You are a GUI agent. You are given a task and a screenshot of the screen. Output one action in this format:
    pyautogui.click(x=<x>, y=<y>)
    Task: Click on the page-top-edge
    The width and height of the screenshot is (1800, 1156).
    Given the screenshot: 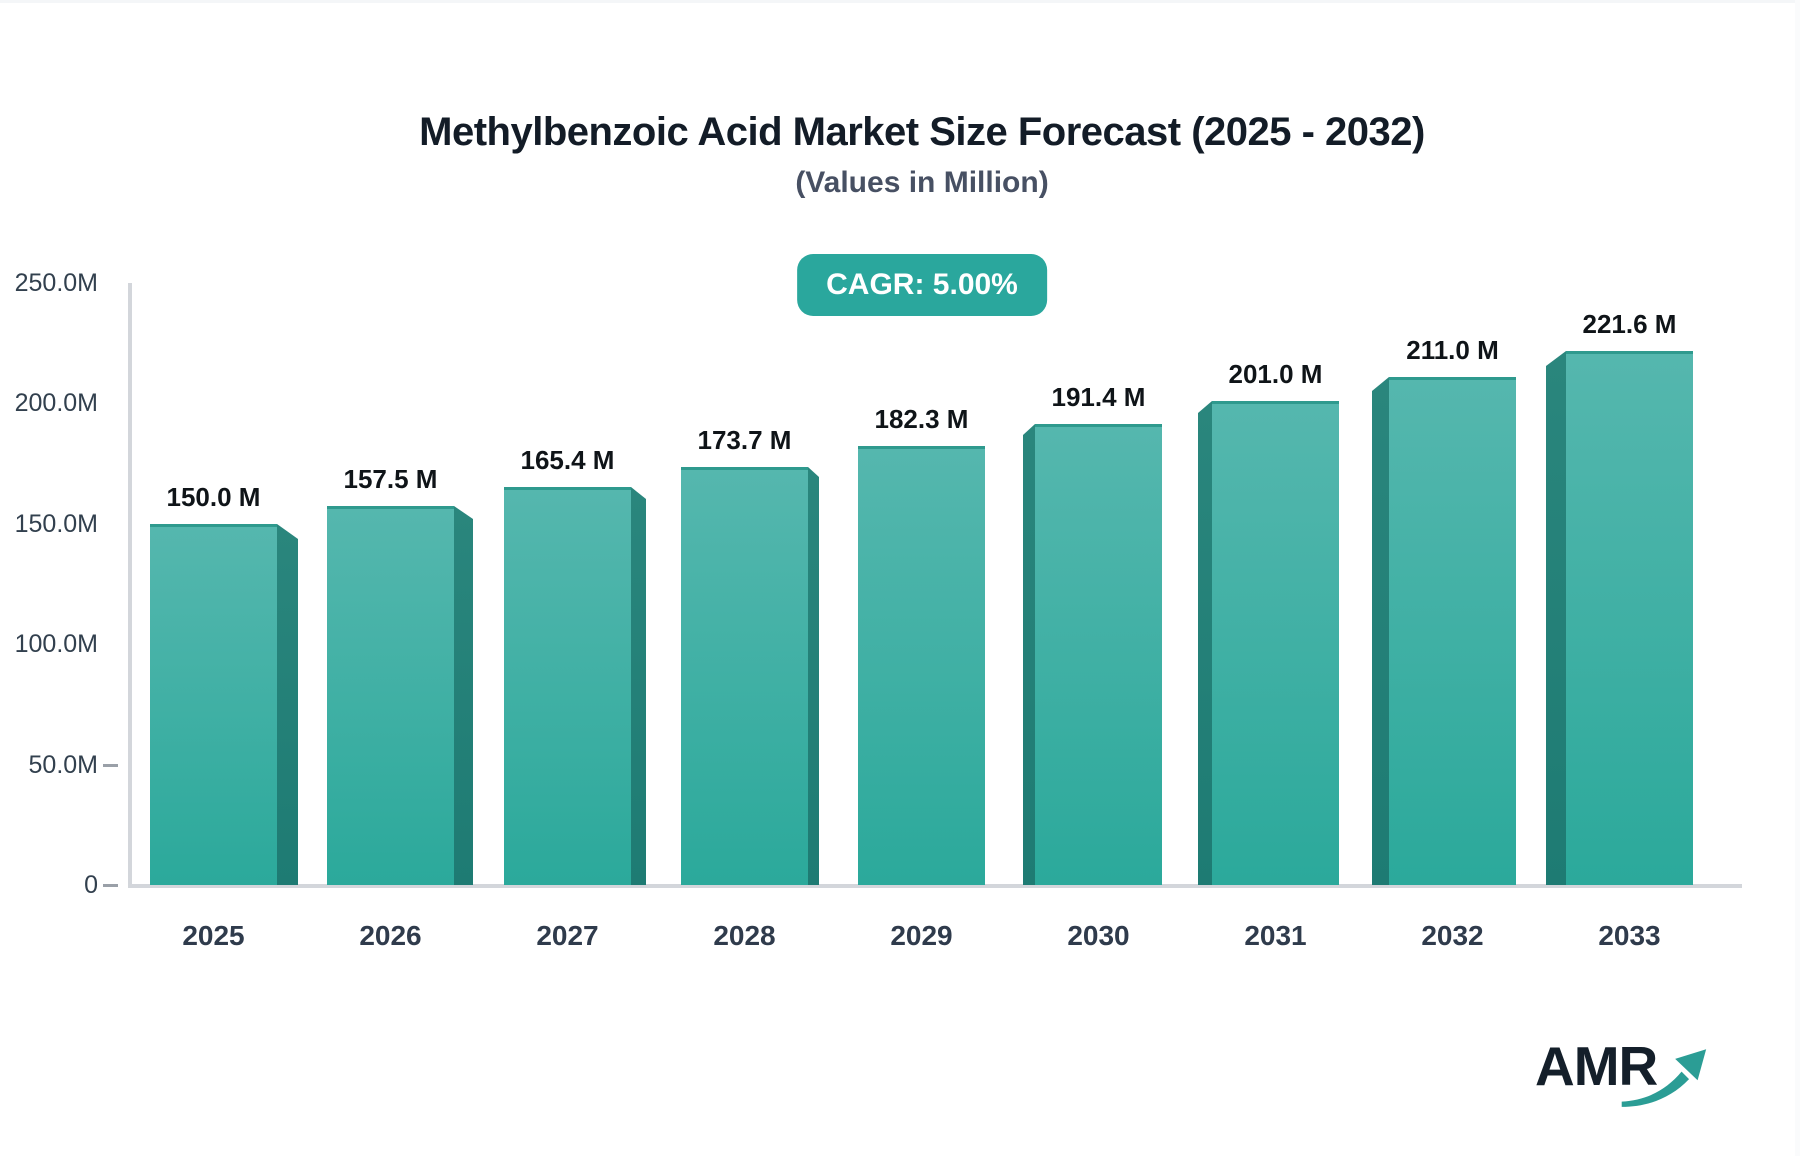 What is the action you would take?
    pyautogui.click(x=900, y=1)
    